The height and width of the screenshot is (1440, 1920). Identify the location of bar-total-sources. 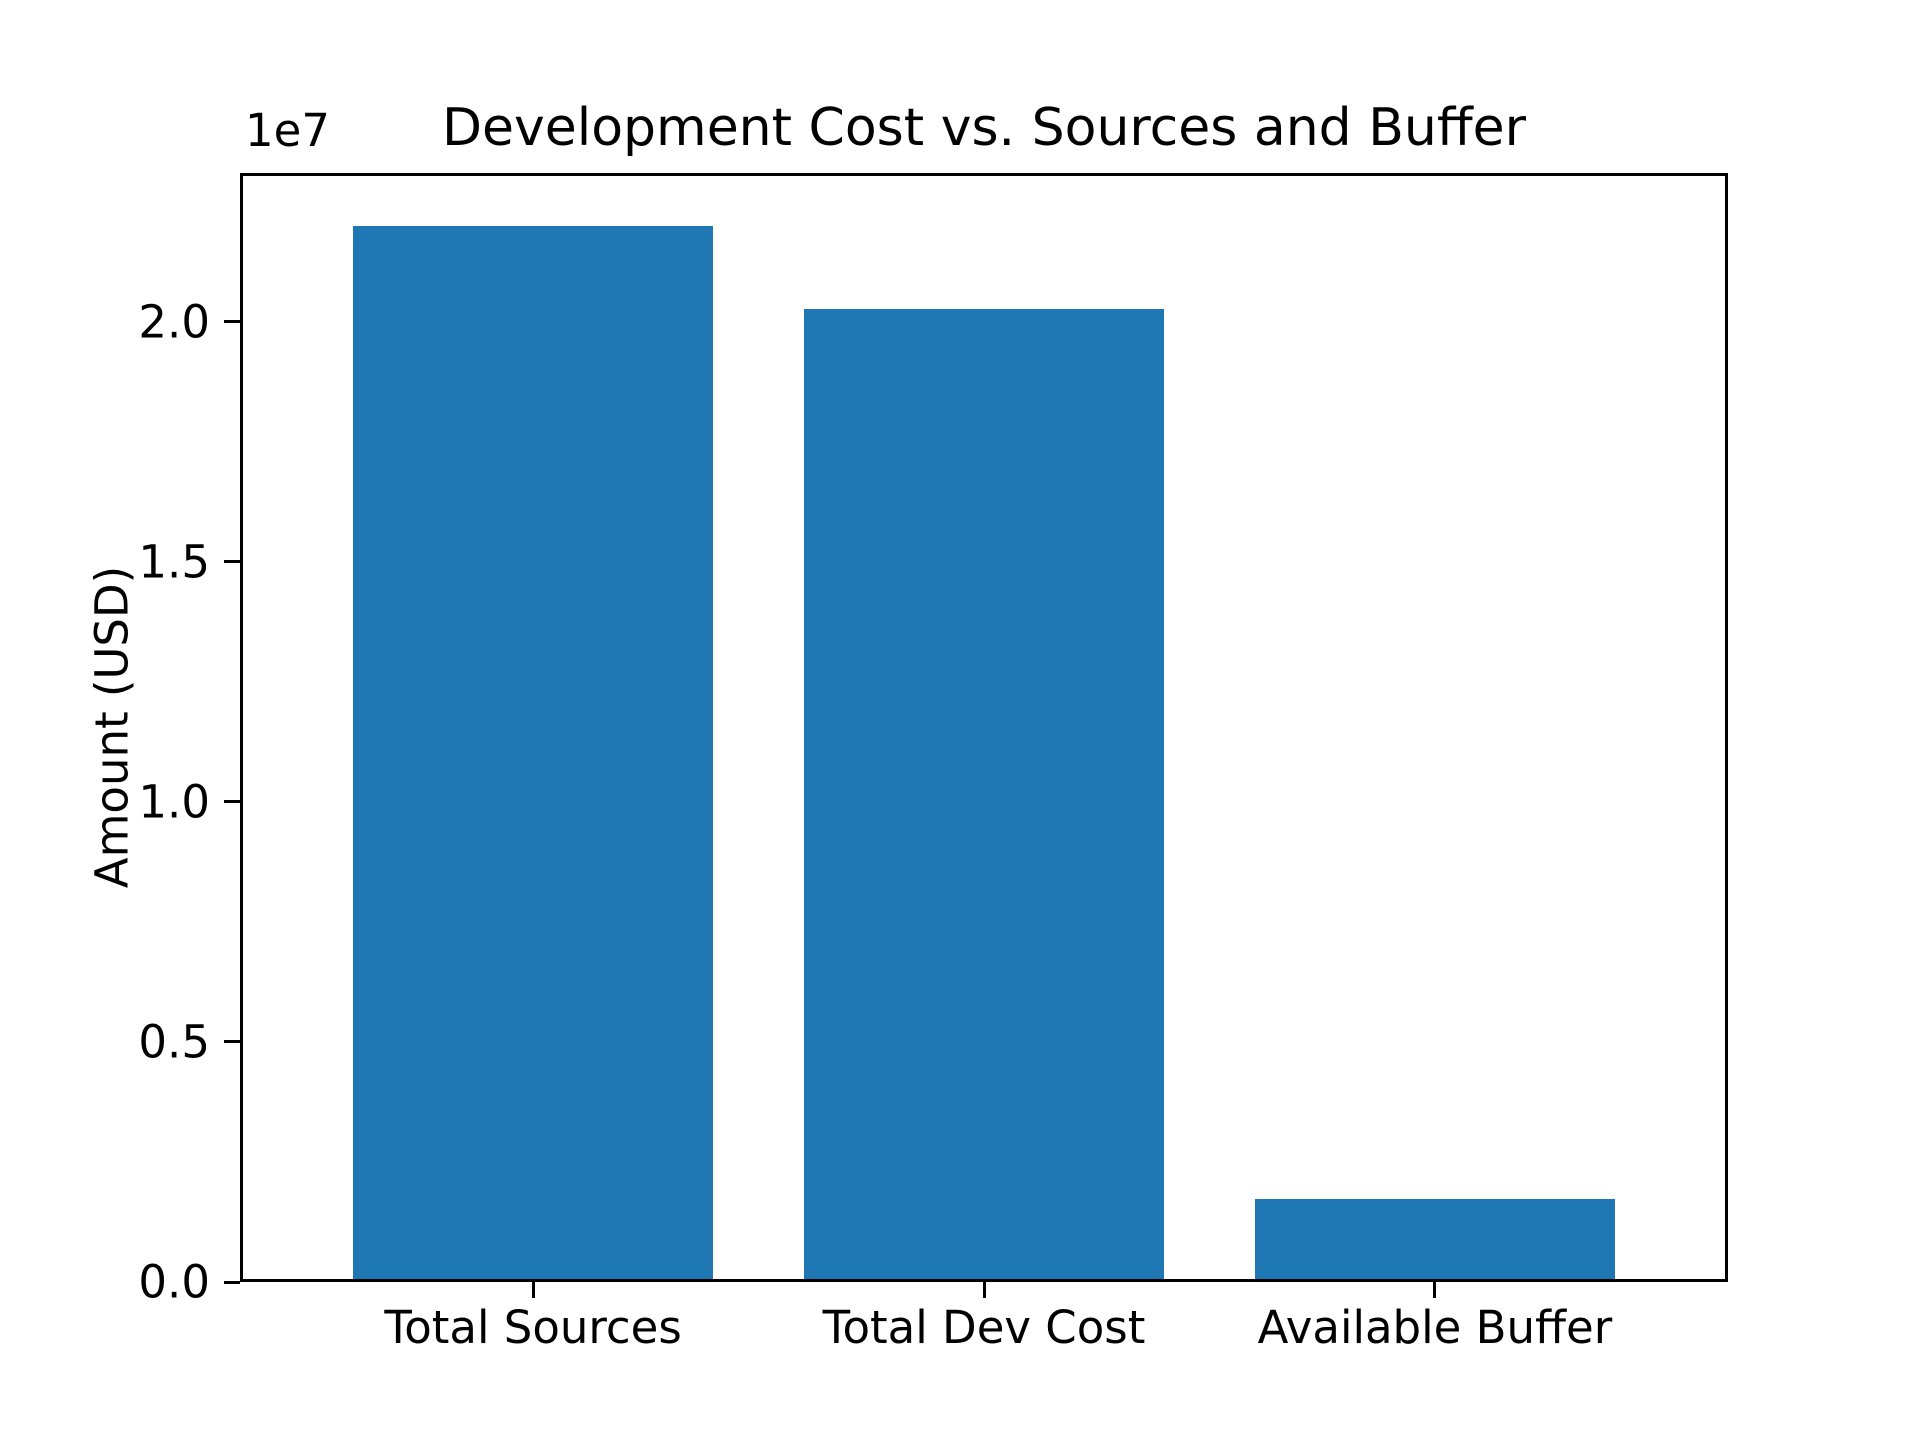
(533, 753).